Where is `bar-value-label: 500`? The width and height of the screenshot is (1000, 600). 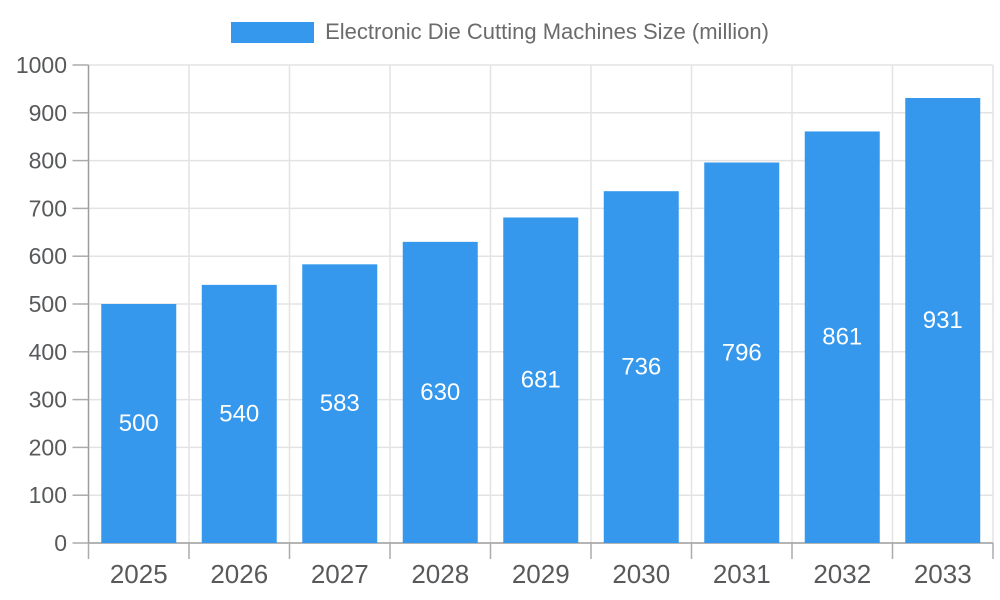 bar-value-label: 500 is located at coordinates (139, 423).